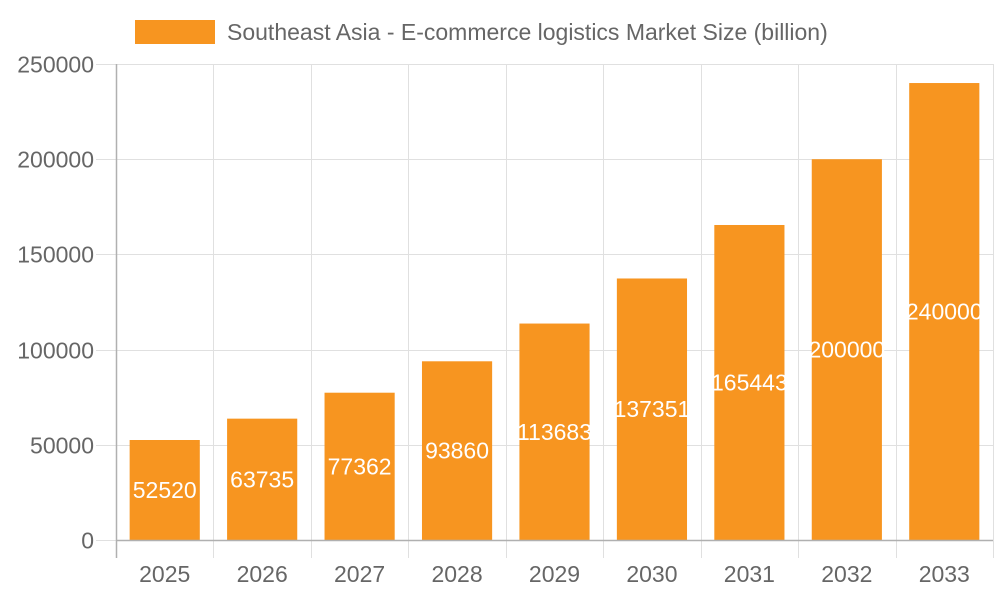 This screenshot has width=1000, height=600. I want to click on x-tick-label: 2026, so click(262, 574).